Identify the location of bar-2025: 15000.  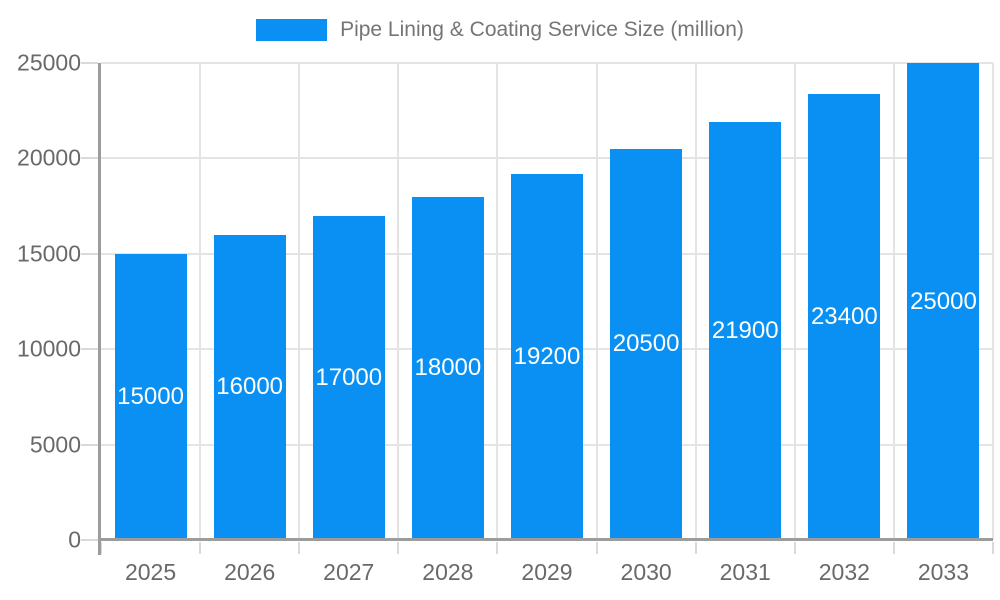
(150, 396).